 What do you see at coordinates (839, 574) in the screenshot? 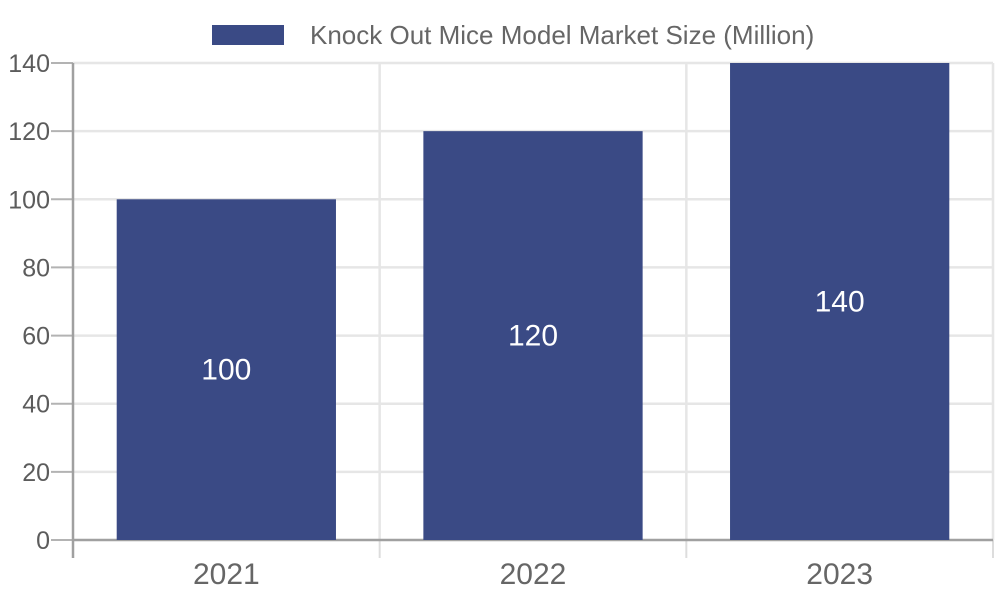
I see `x-axis-category-label: 2023` at bounding box center [839, 574].